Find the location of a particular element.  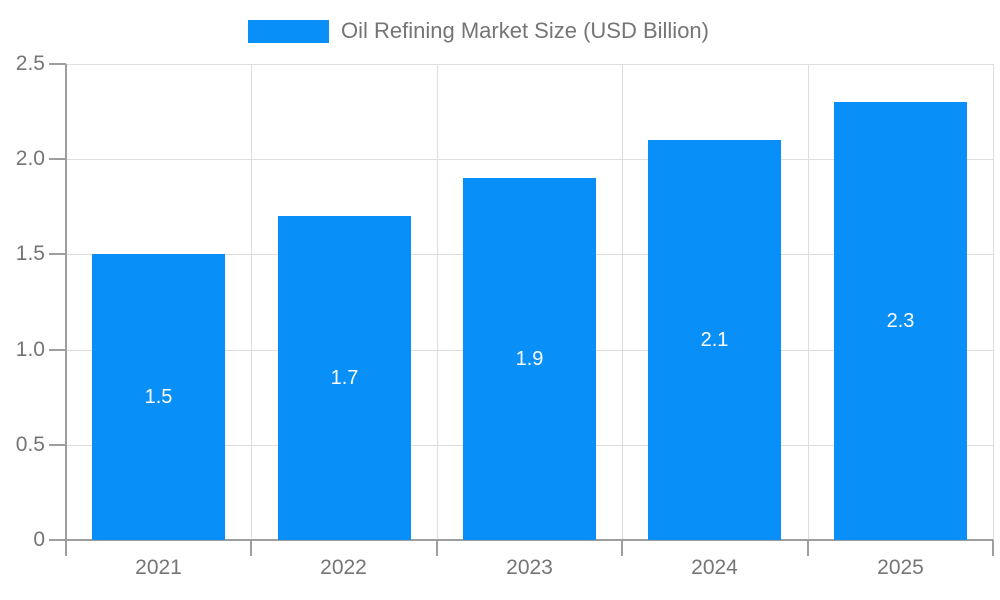

y-axis-tick-label: 2.5 is located at coordinates (30, 63).